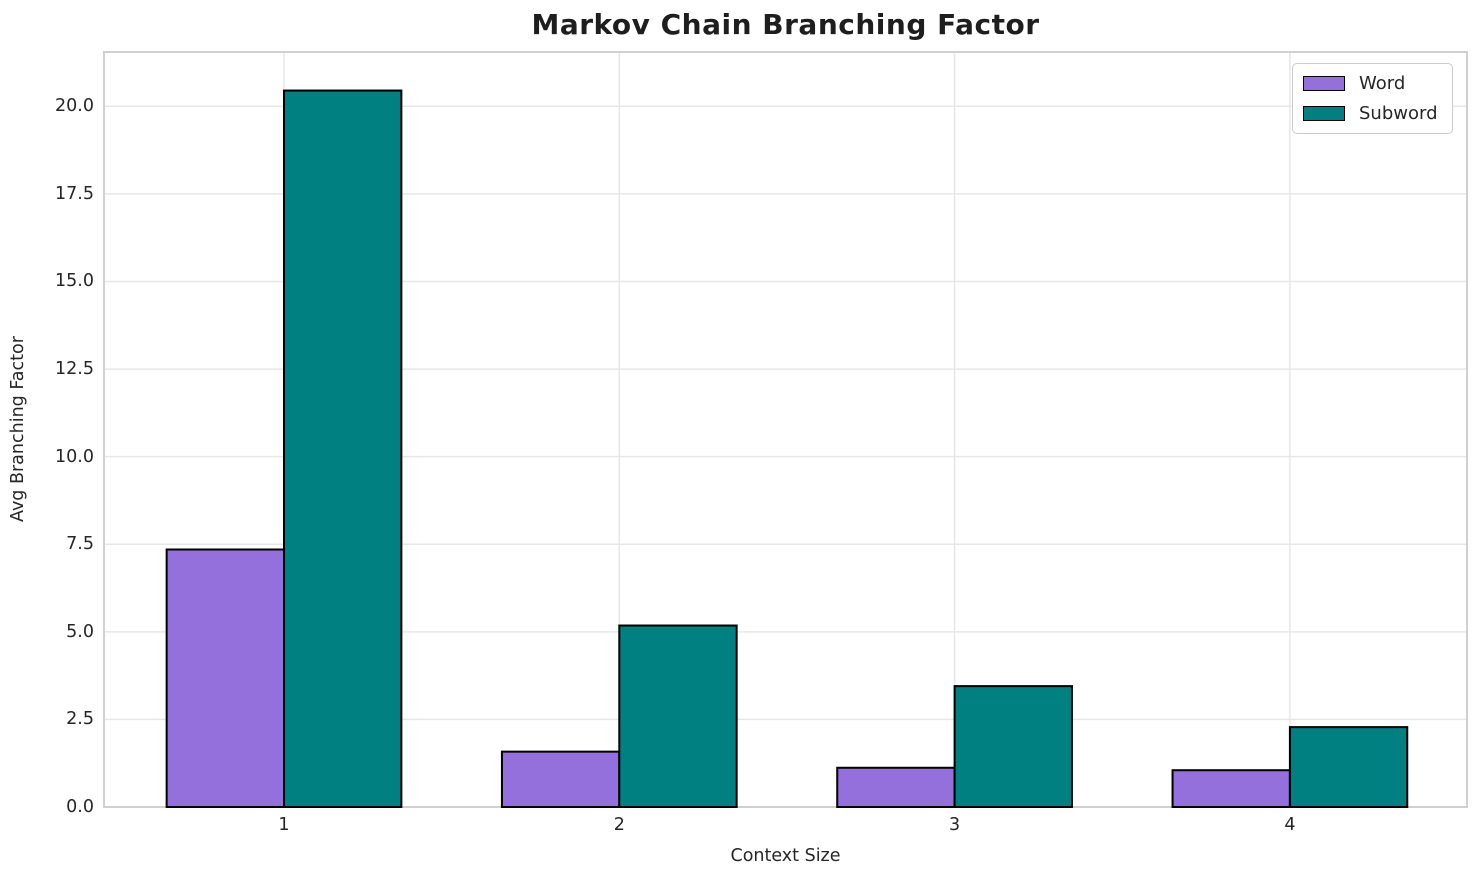 The image size is (1484, 885). What do you see at coordinates (74, 193) in the screenshot?
I see `y-tick-label: 17.5` at bounding box center [74, 193].